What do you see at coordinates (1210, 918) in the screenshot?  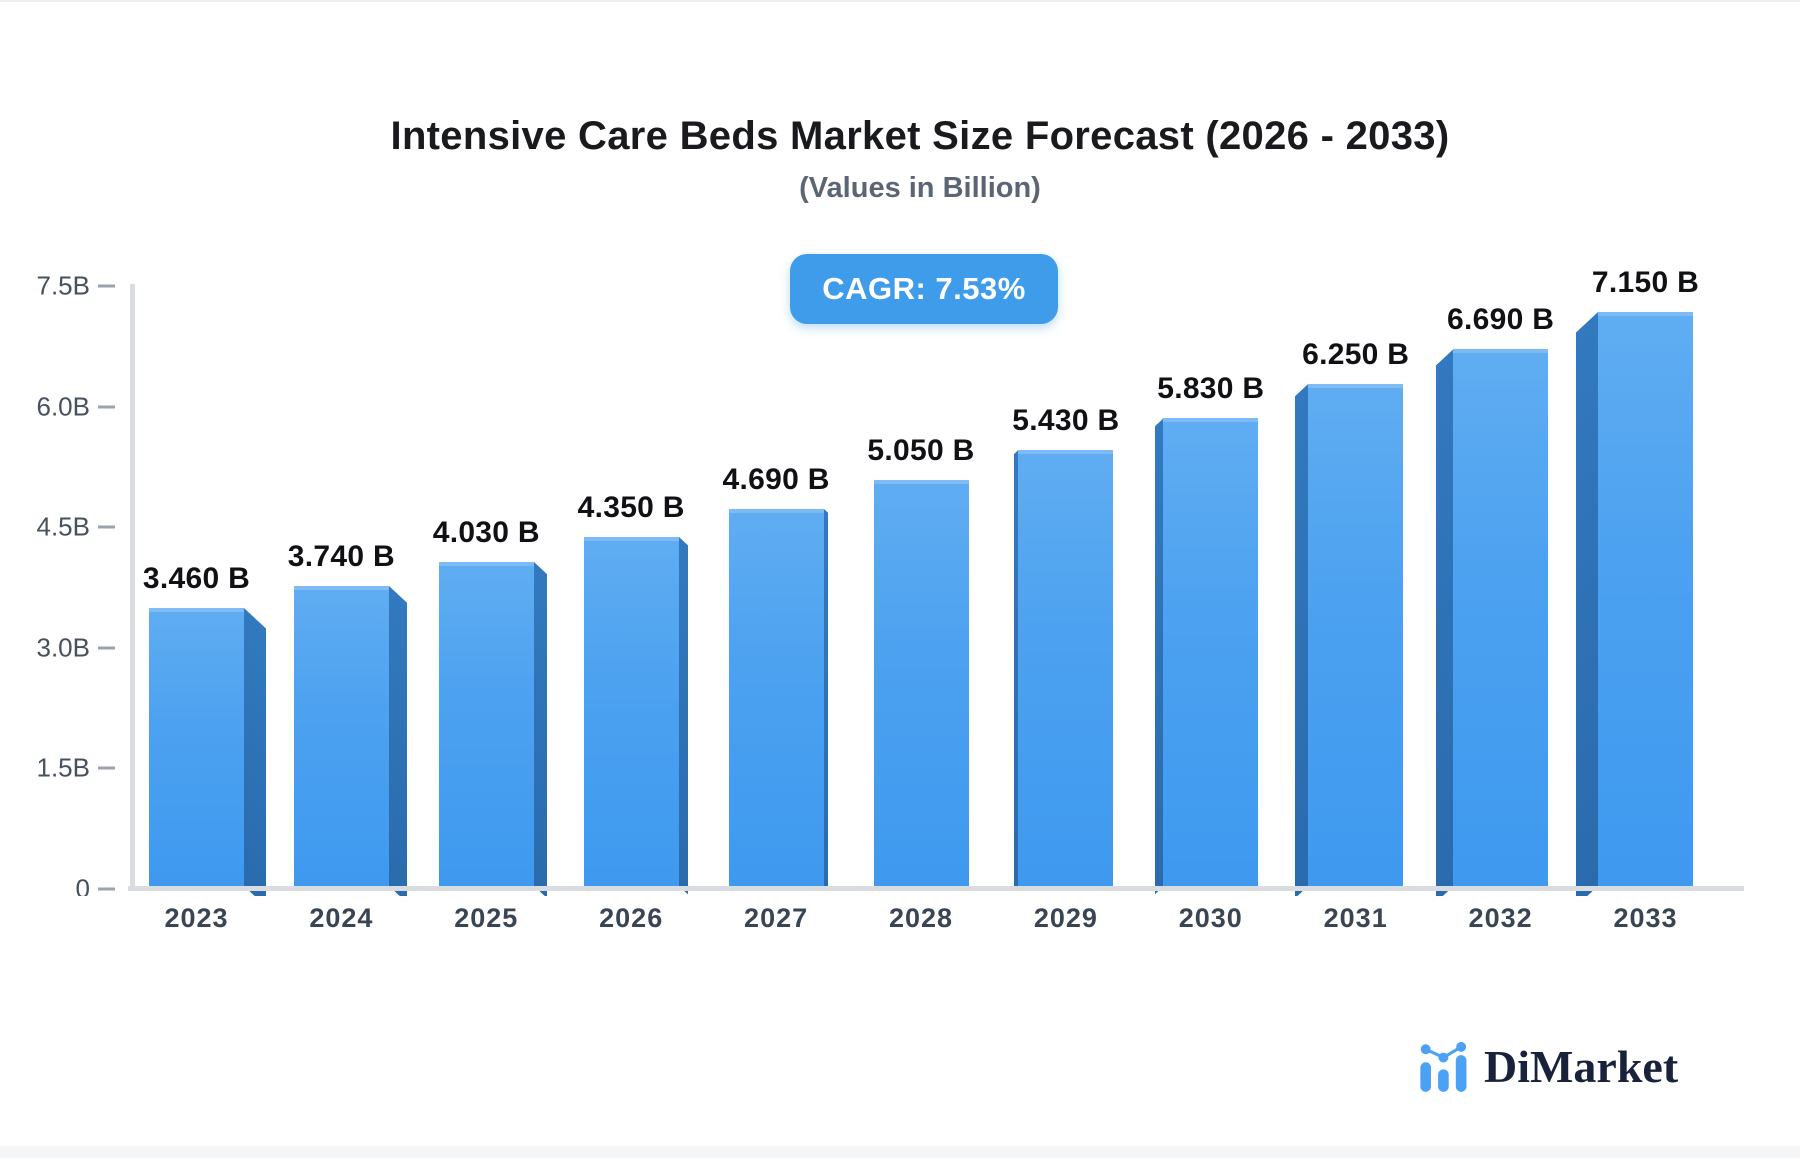 I see `x-tick-label-2030: 2030` at bounding box center [1210, 918].